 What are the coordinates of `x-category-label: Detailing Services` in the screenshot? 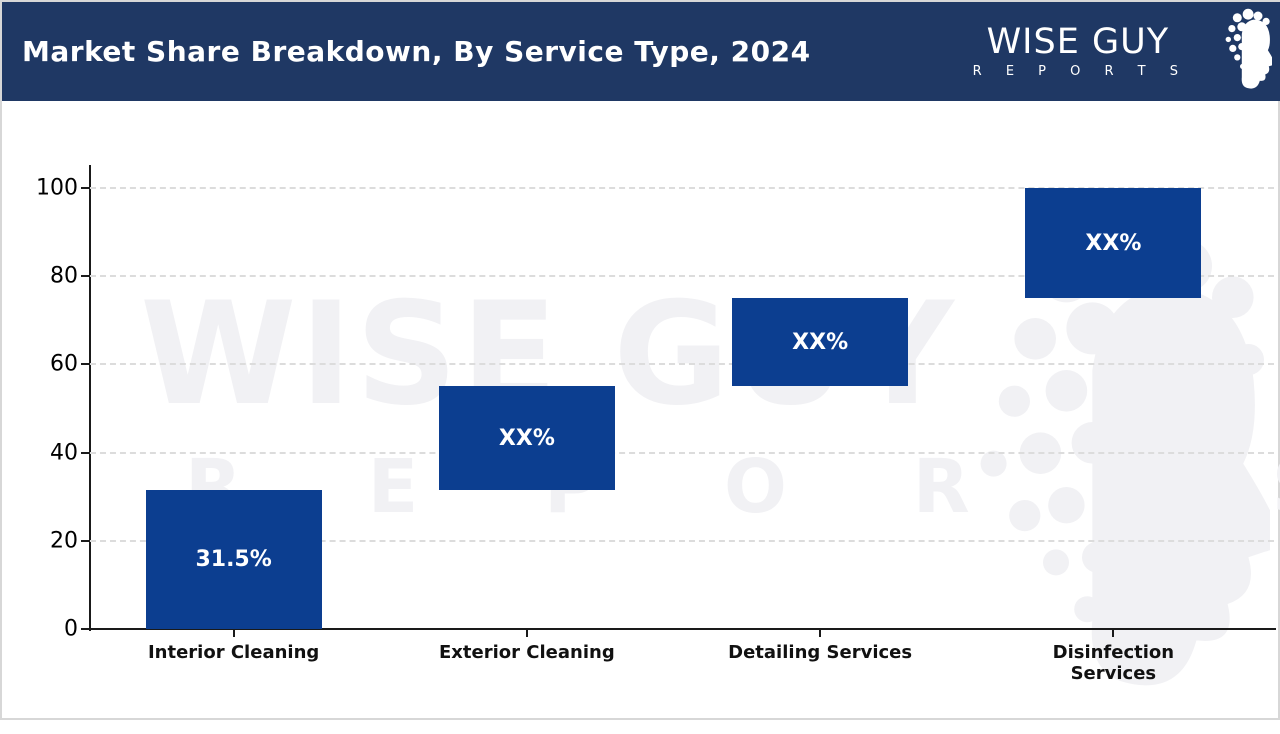 It's located at (820, 652).